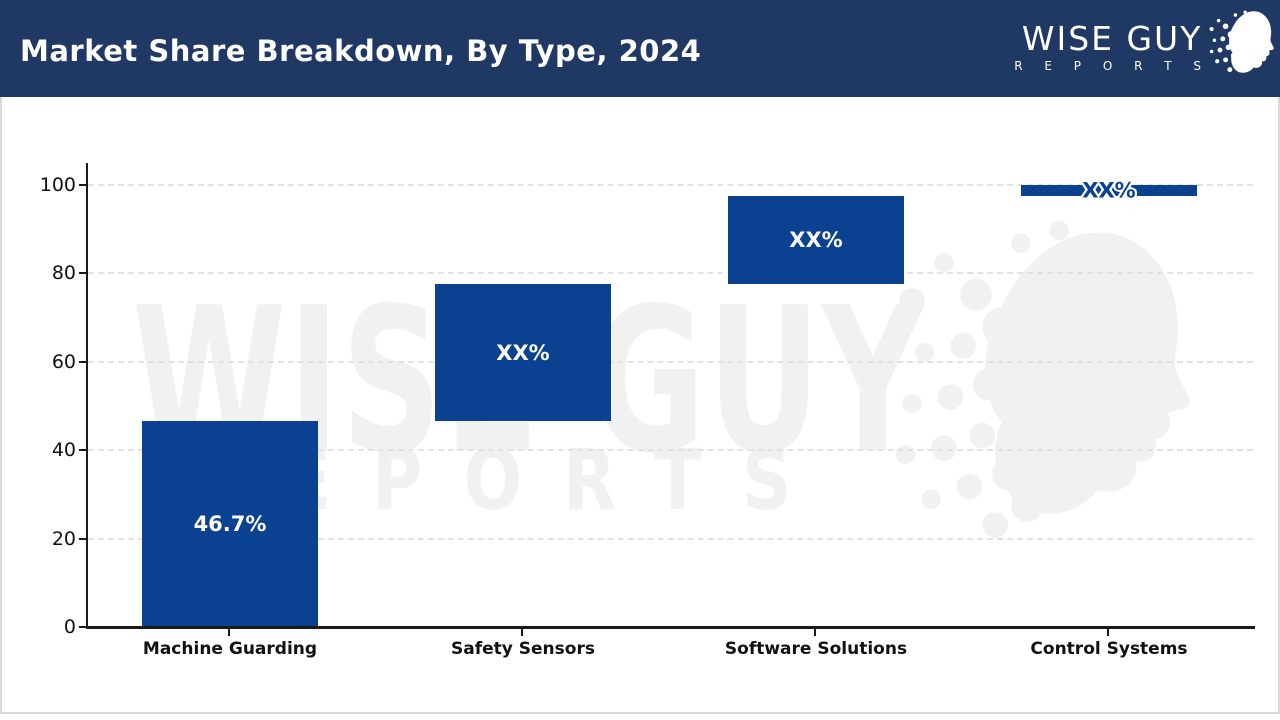 The image size is (1280, 720). Describe the element at coordinates (87, 395) in the screenshot. I see `y-axis-line` at that location.